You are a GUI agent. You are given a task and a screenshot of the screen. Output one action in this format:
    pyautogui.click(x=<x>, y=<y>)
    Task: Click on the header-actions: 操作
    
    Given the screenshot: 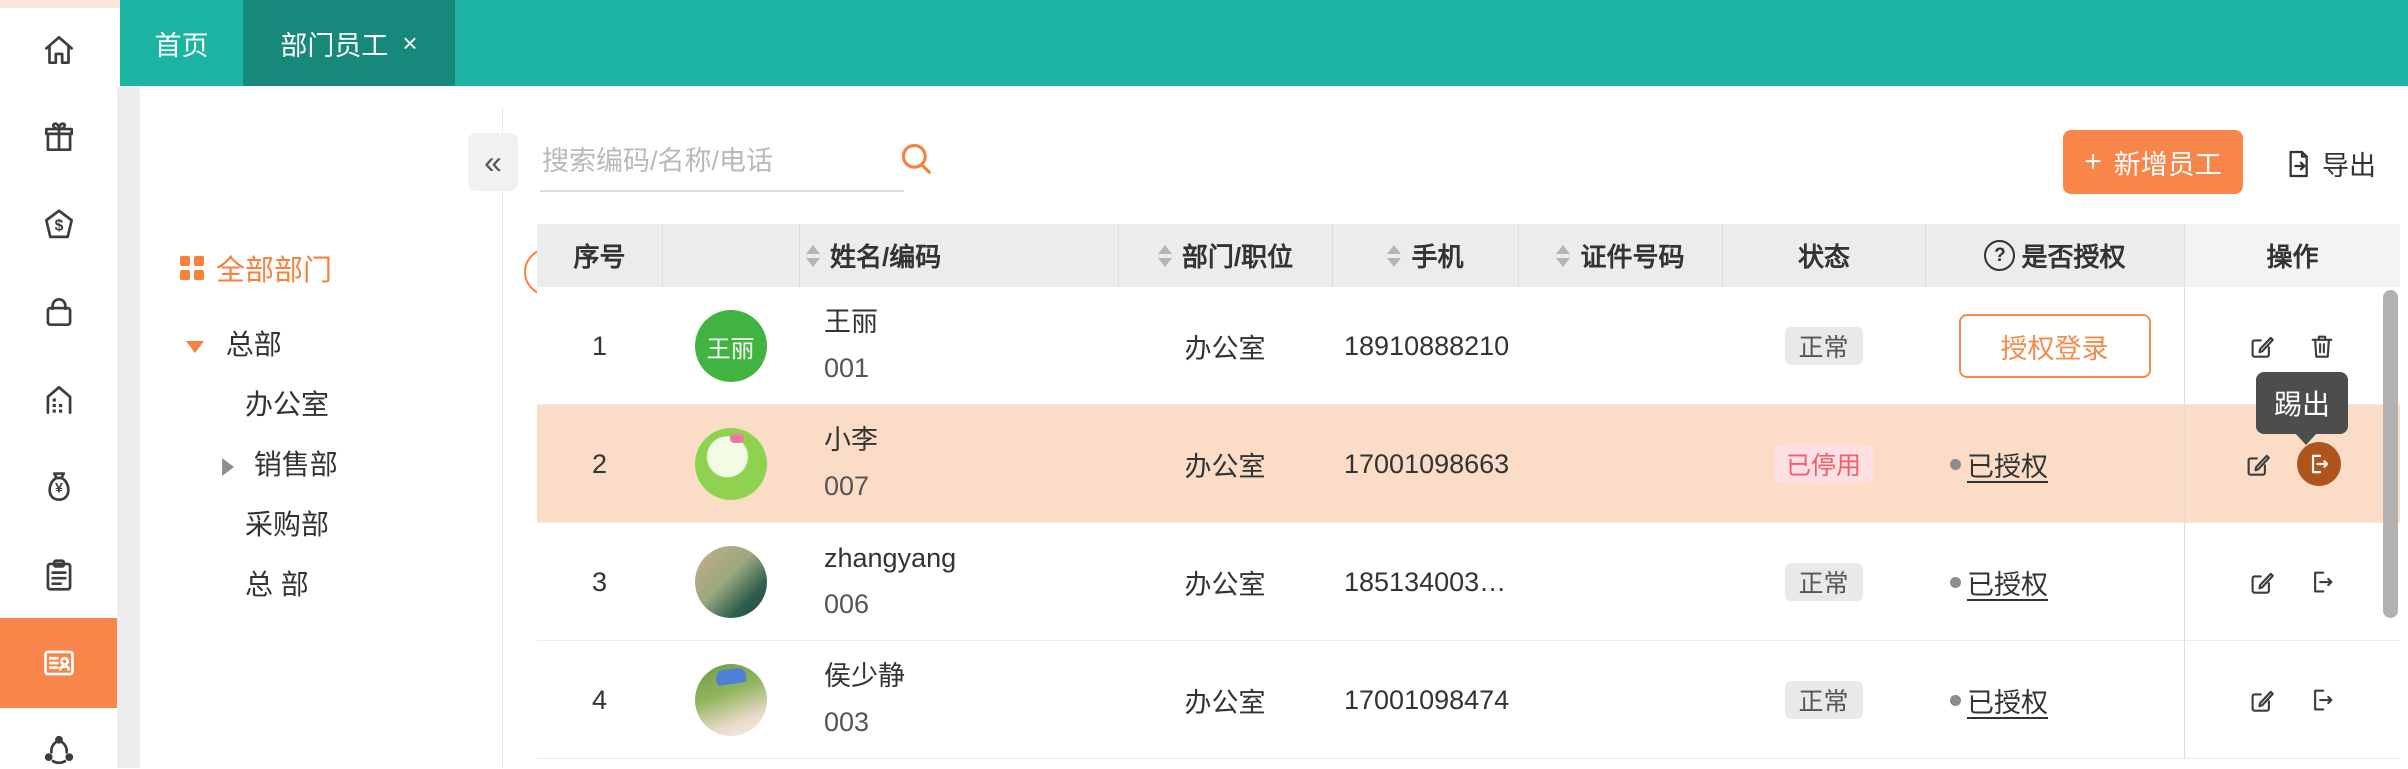 What is the action you would take?
    pyautogui.click(x=2292, y=255)
    